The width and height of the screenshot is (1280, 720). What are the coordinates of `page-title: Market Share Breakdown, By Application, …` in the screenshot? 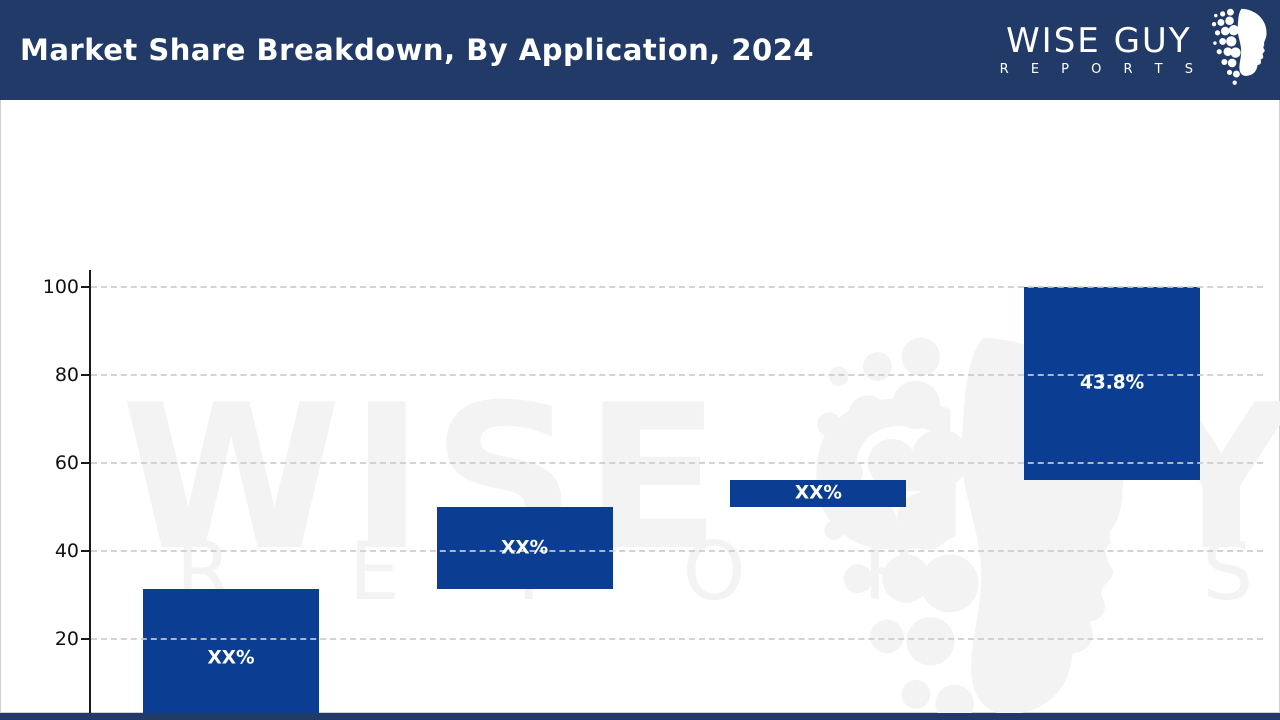 It's located at (417, 50).